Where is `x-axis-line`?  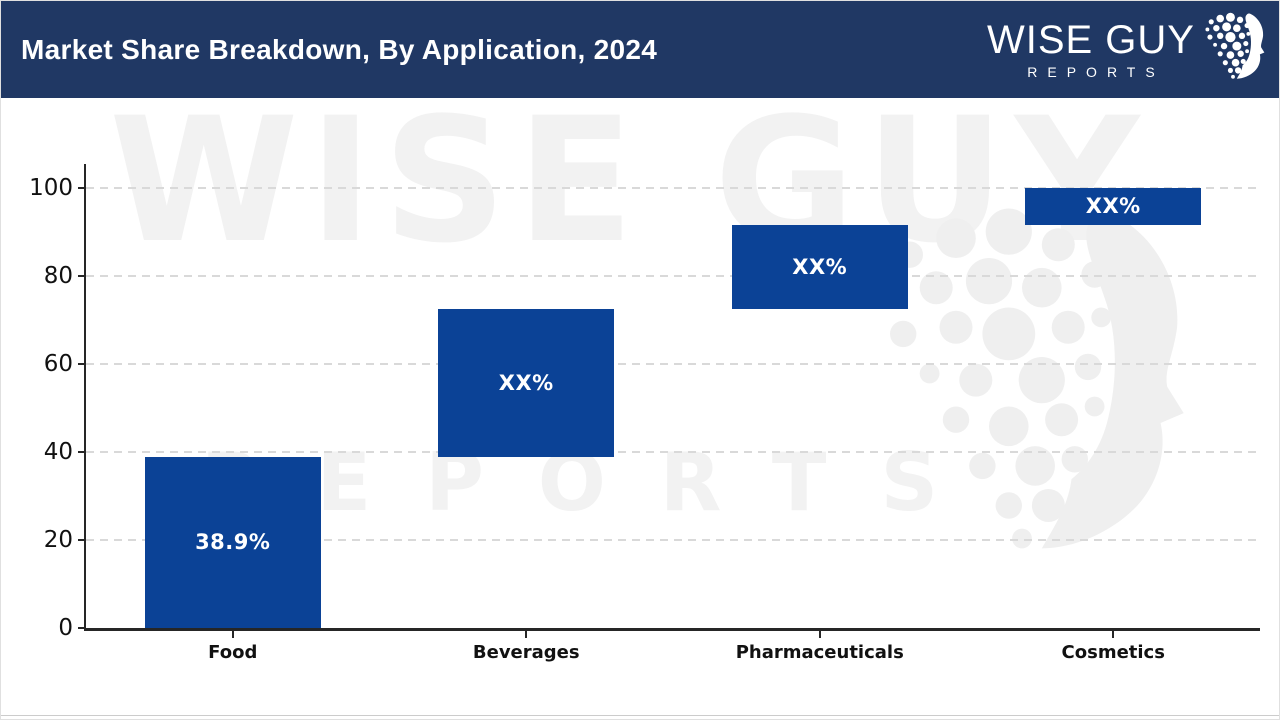
x-axis-line is located at coordinates (672, 629).